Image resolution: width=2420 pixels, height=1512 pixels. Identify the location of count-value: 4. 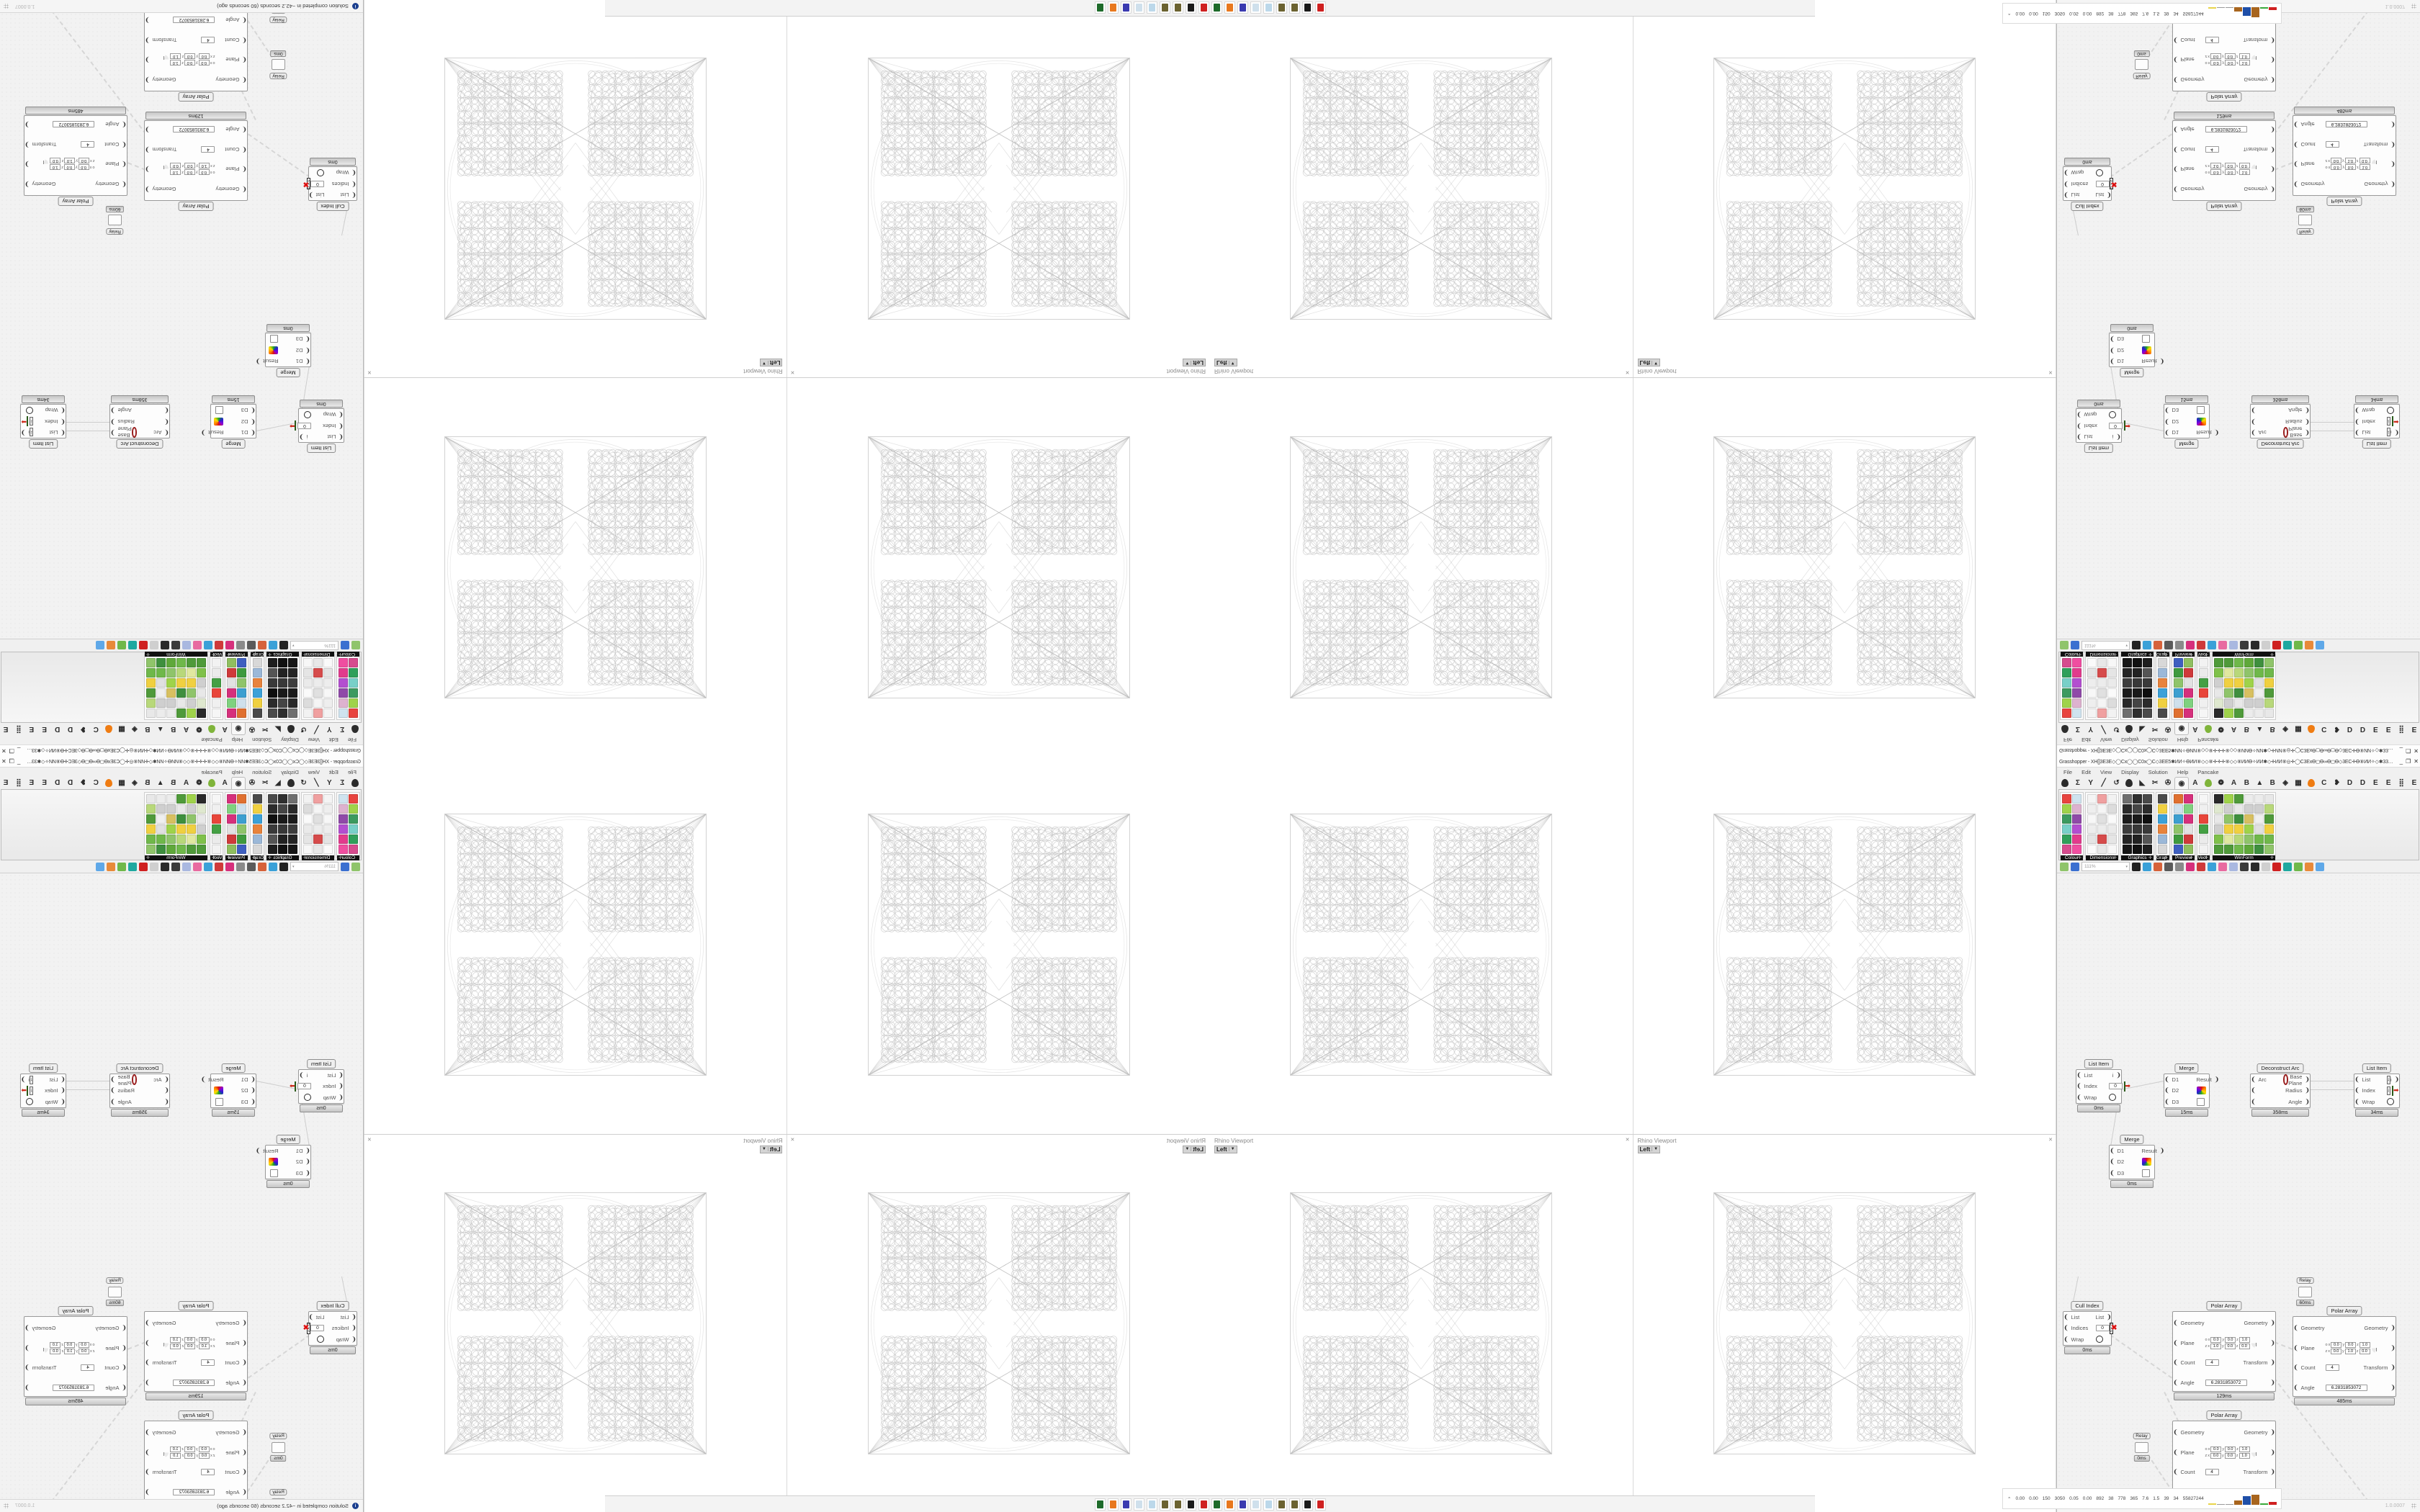
(88, 1368).